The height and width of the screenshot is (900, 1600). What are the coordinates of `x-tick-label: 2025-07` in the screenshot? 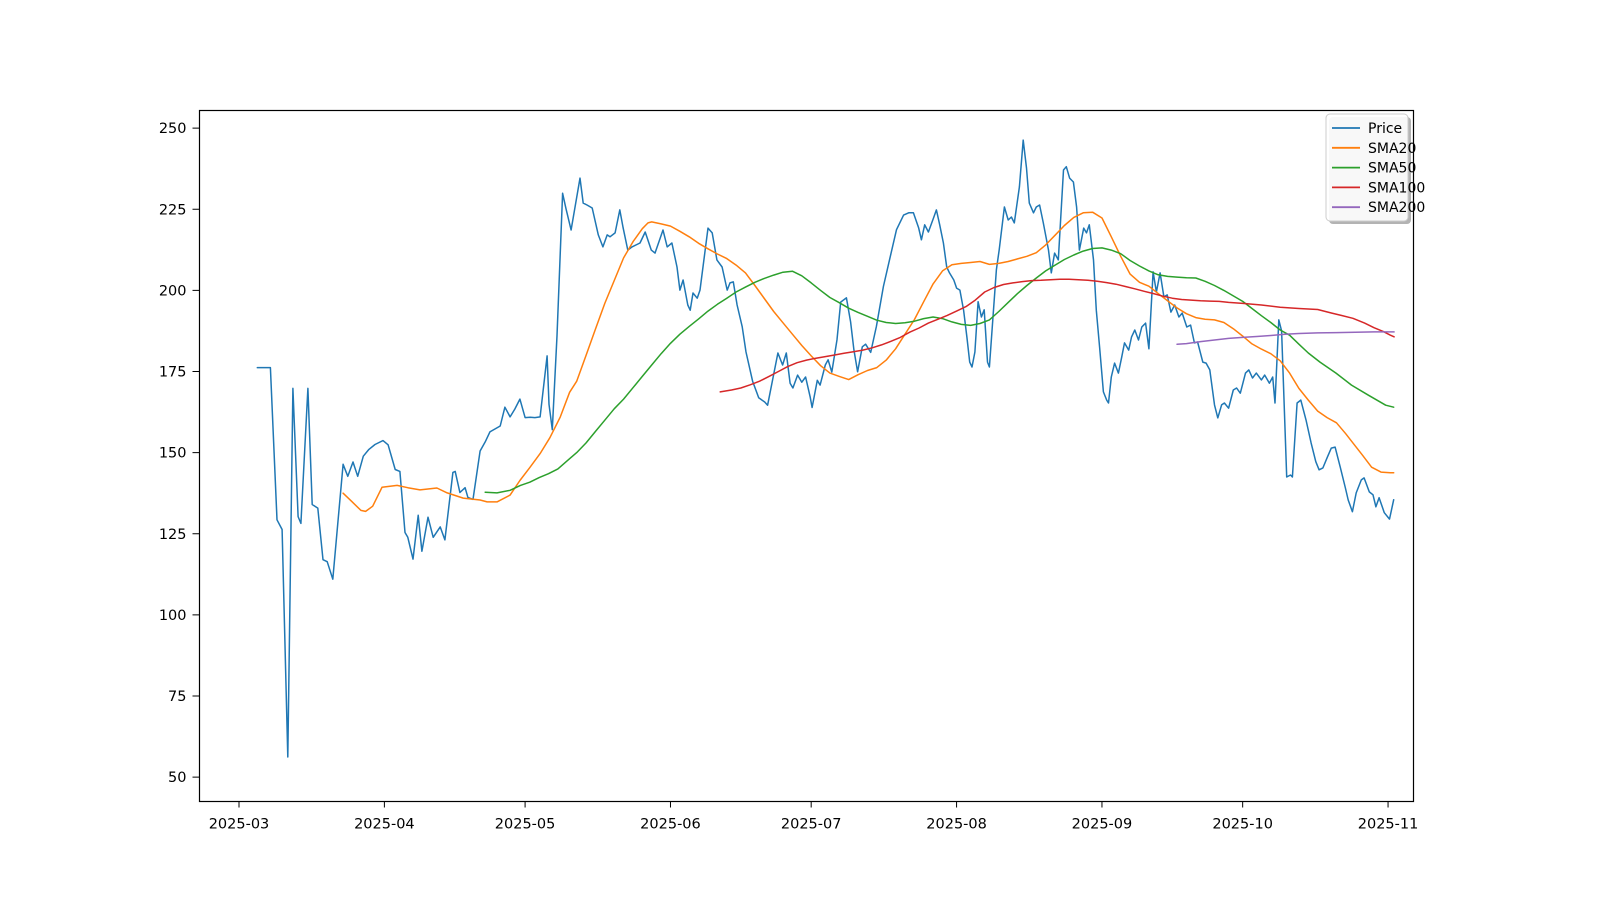 It's located at (811, 825).